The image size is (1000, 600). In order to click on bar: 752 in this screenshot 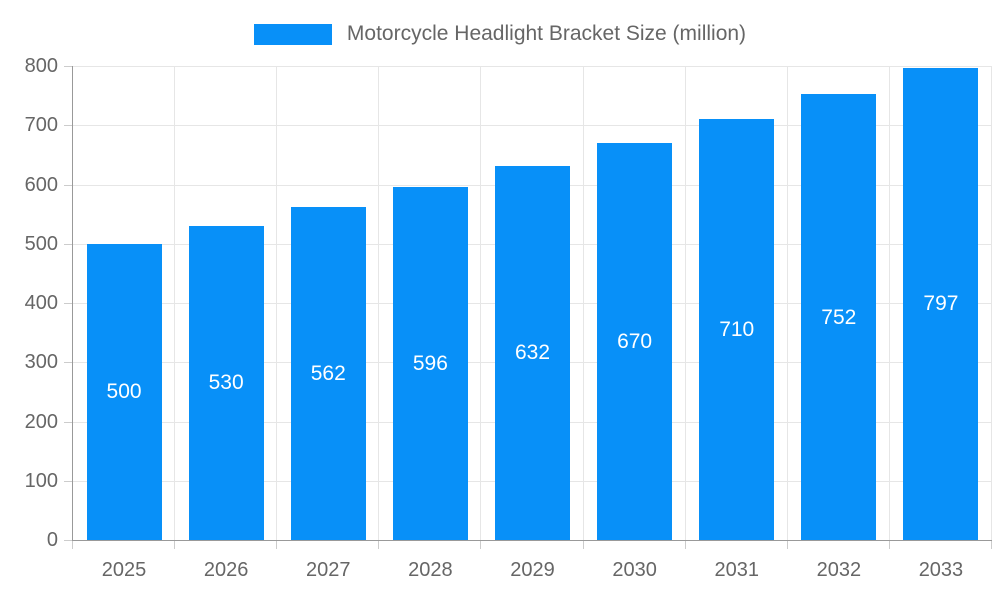, I will do `click(839, 317)`.